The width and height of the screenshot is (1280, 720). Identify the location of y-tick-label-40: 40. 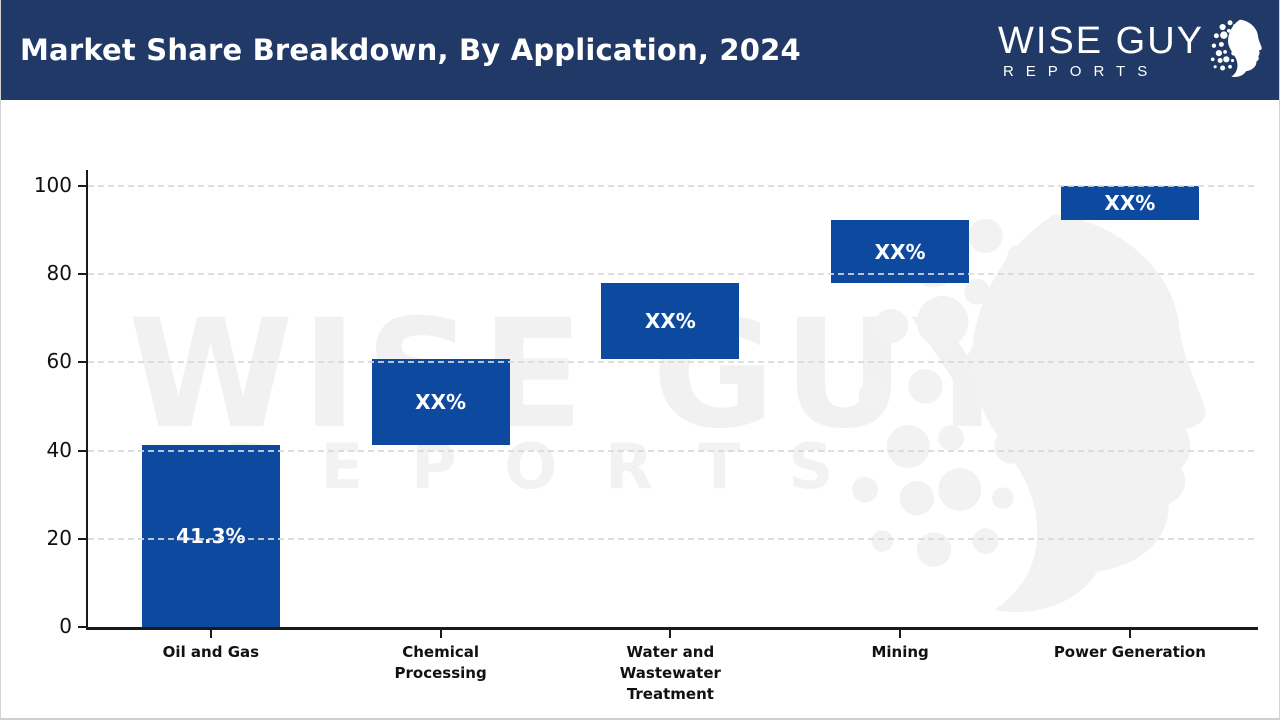
(59, 449).